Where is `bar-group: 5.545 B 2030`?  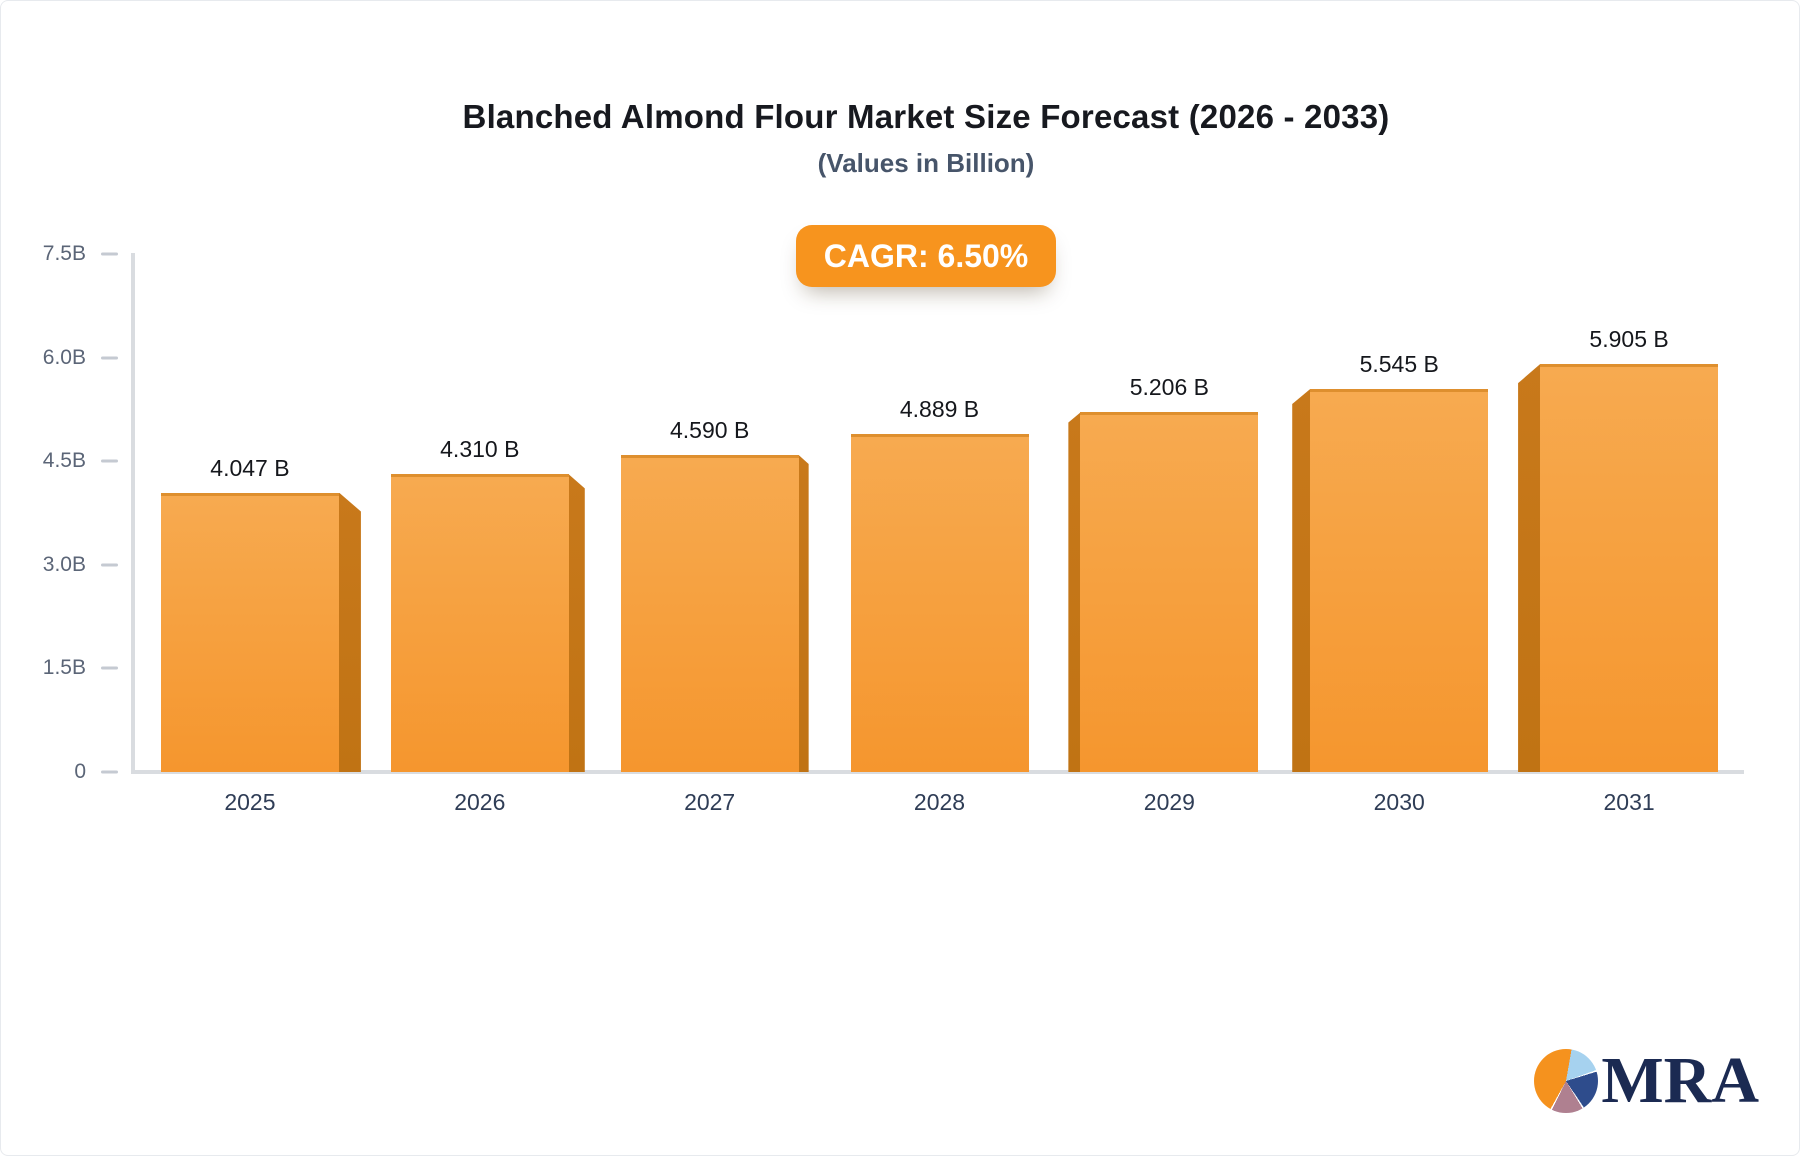 bar-group: 5.545 B 2030 is located at coordinates (1399, 534).